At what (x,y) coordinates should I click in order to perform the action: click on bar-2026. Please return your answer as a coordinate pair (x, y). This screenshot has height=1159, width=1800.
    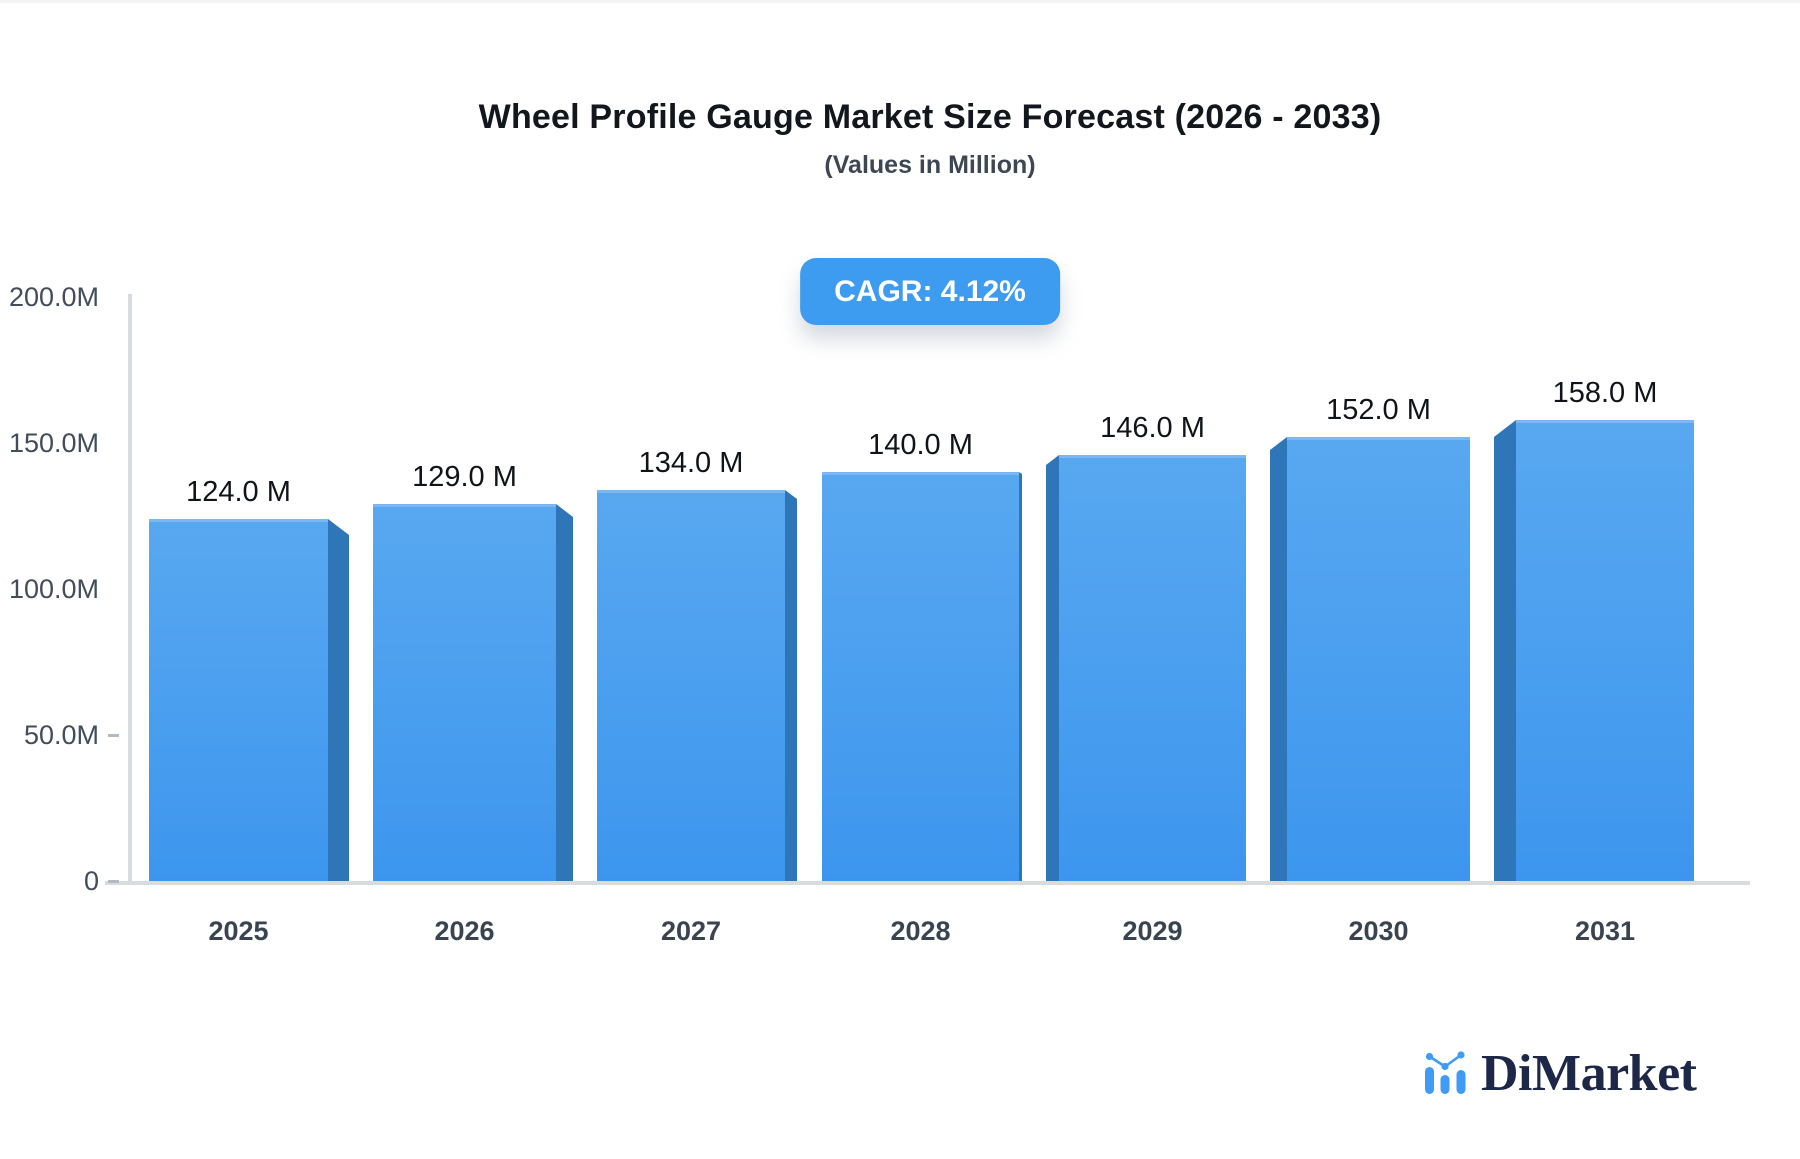
    Looking at the image, I should click on (473, 692).